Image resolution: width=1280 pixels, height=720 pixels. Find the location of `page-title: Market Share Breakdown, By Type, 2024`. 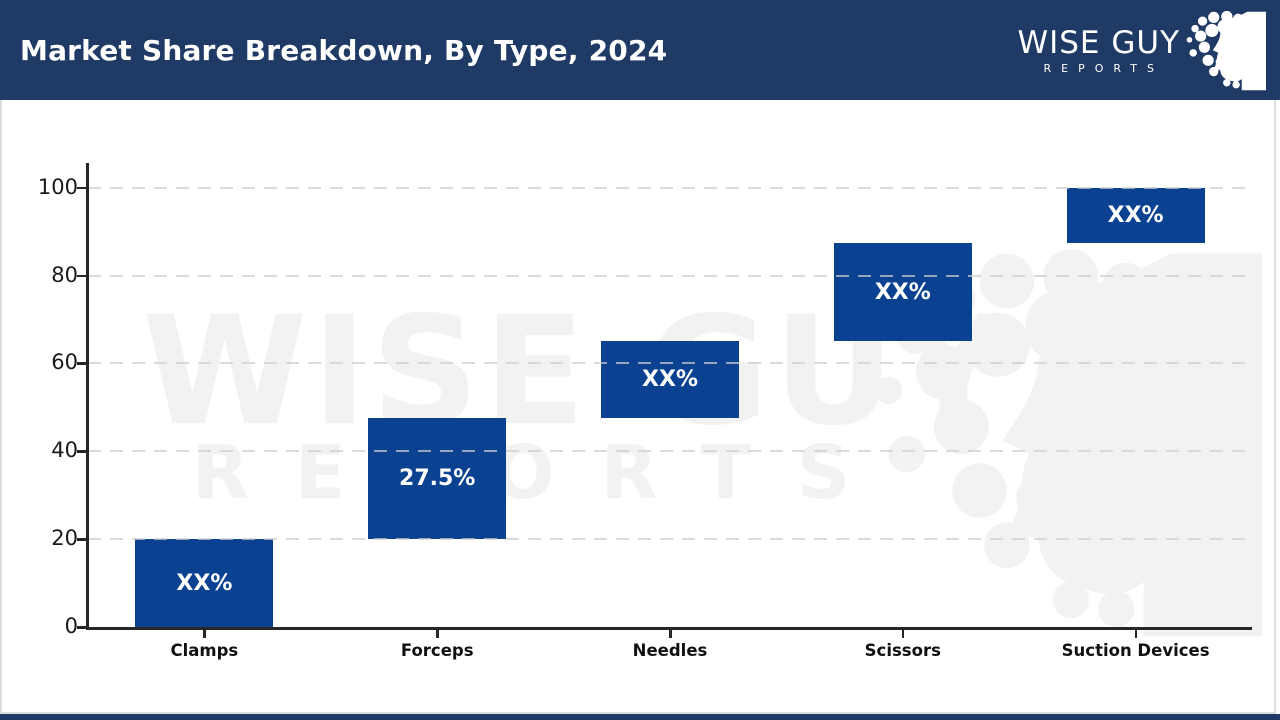

page-title: Market Share Breakdown, By Type, 2024 is located at coordinates (344, 50).